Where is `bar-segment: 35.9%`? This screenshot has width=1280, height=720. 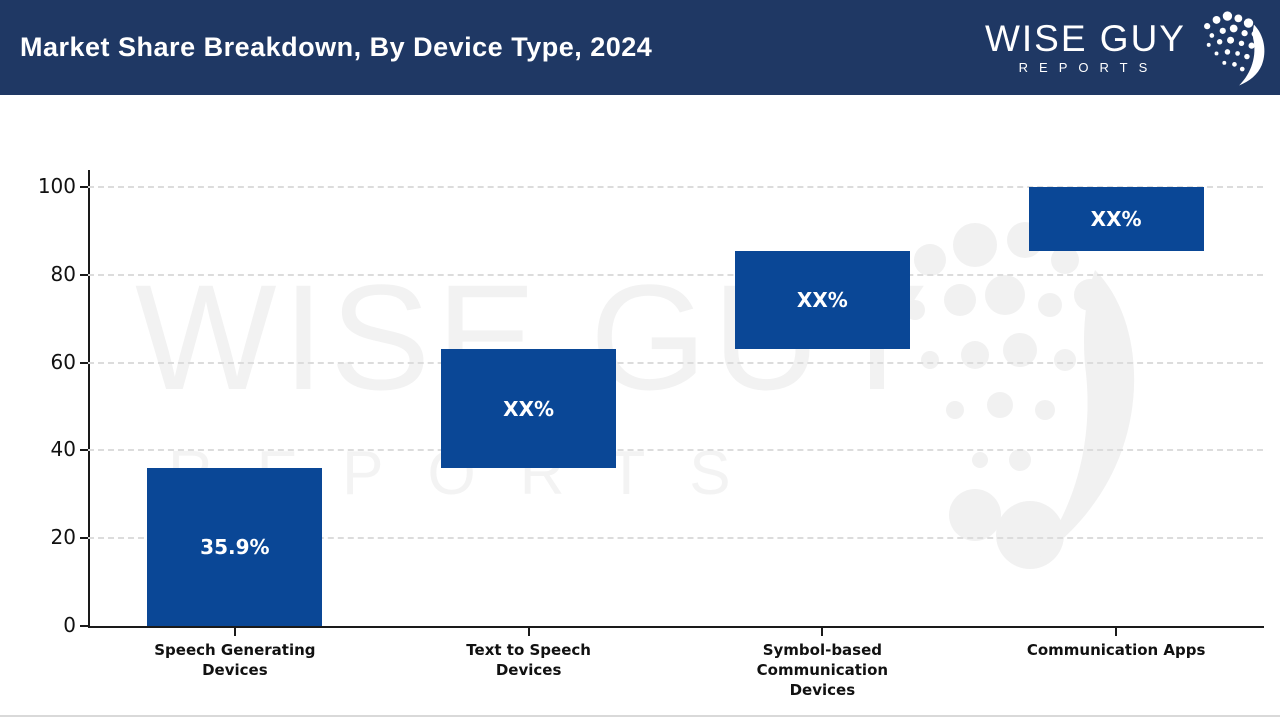 bar-segment: 35.9% is located at coordinates (235, 547).